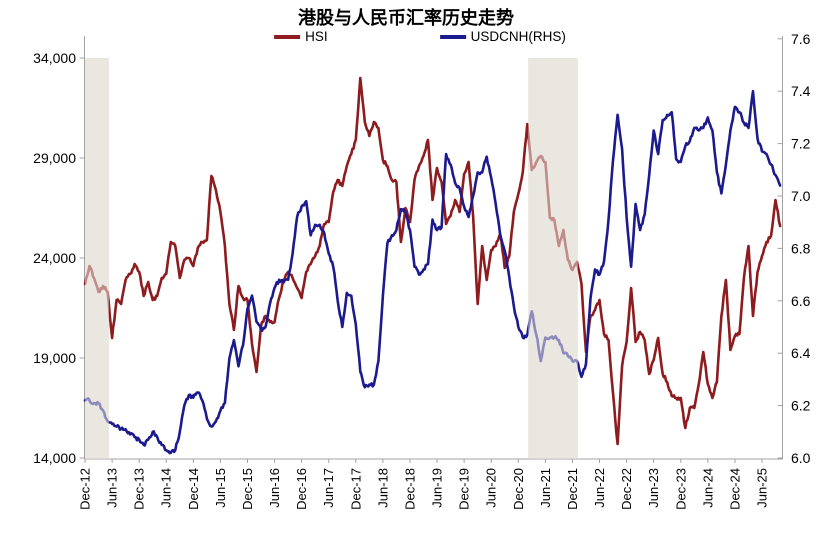  I want to click on x-axis-label: Dec-16, so click(301, 489).